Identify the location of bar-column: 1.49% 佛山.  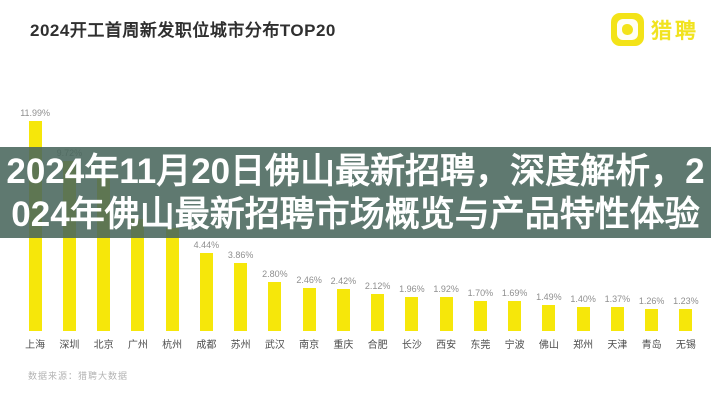
(549, 223).